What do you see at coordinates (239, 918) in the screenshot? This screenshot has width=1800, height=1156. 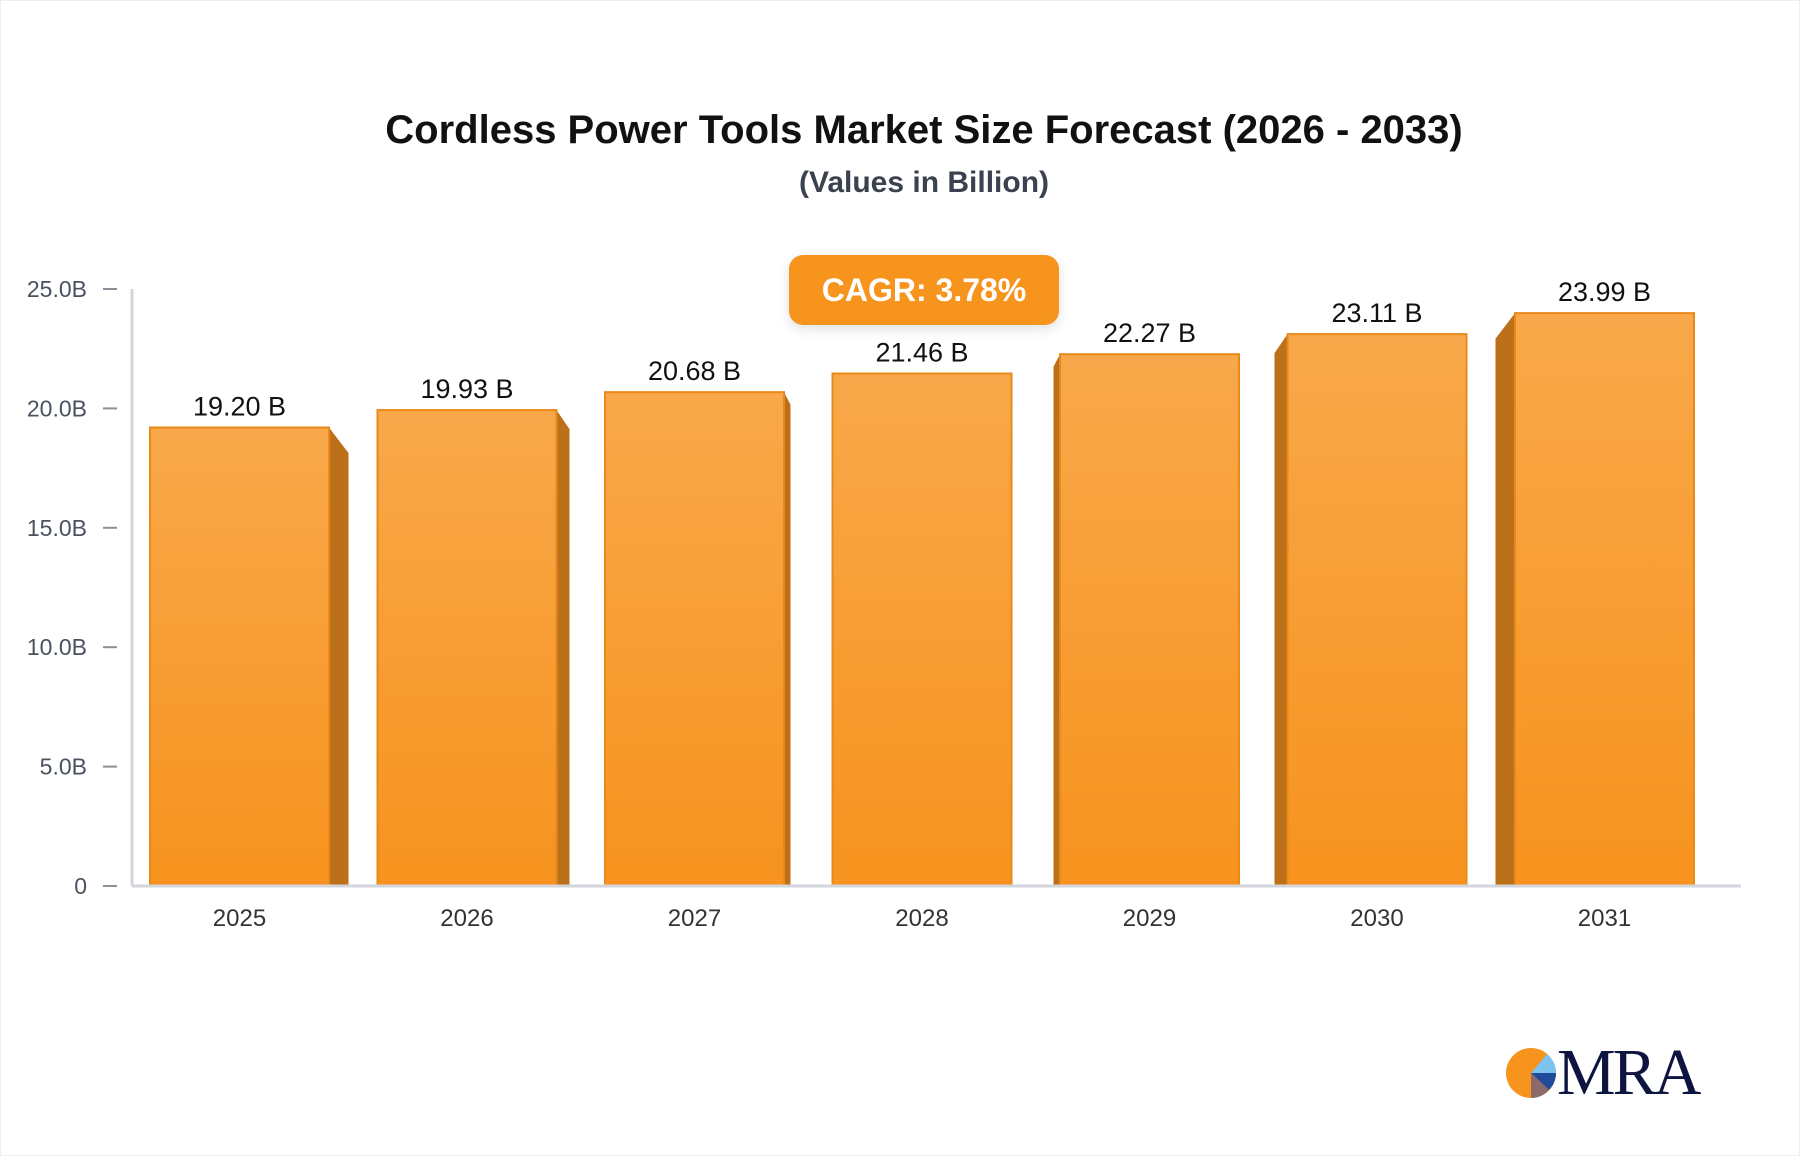 I see `x-tick-label: 2025` at bounding box center [239, 918].